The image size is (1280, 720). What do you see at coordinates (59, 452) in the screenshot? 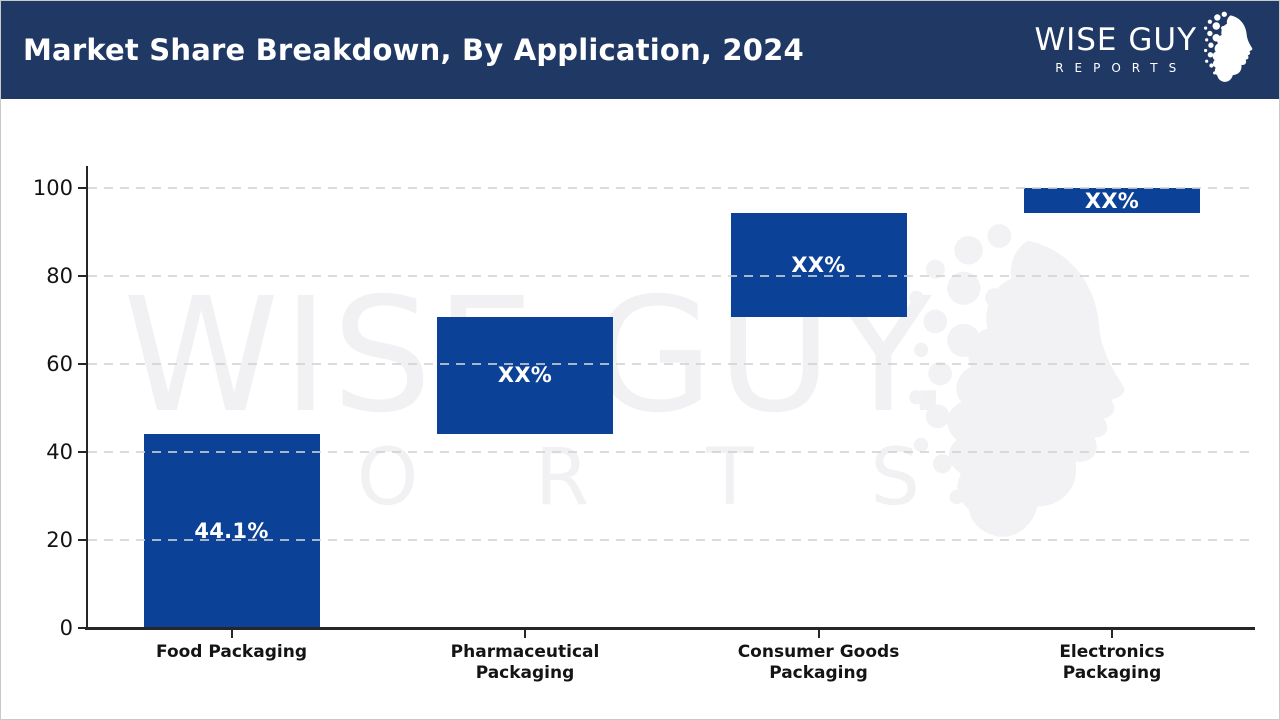
I see `y-axis-tick-label: 40` at bounding box center [59, 452].